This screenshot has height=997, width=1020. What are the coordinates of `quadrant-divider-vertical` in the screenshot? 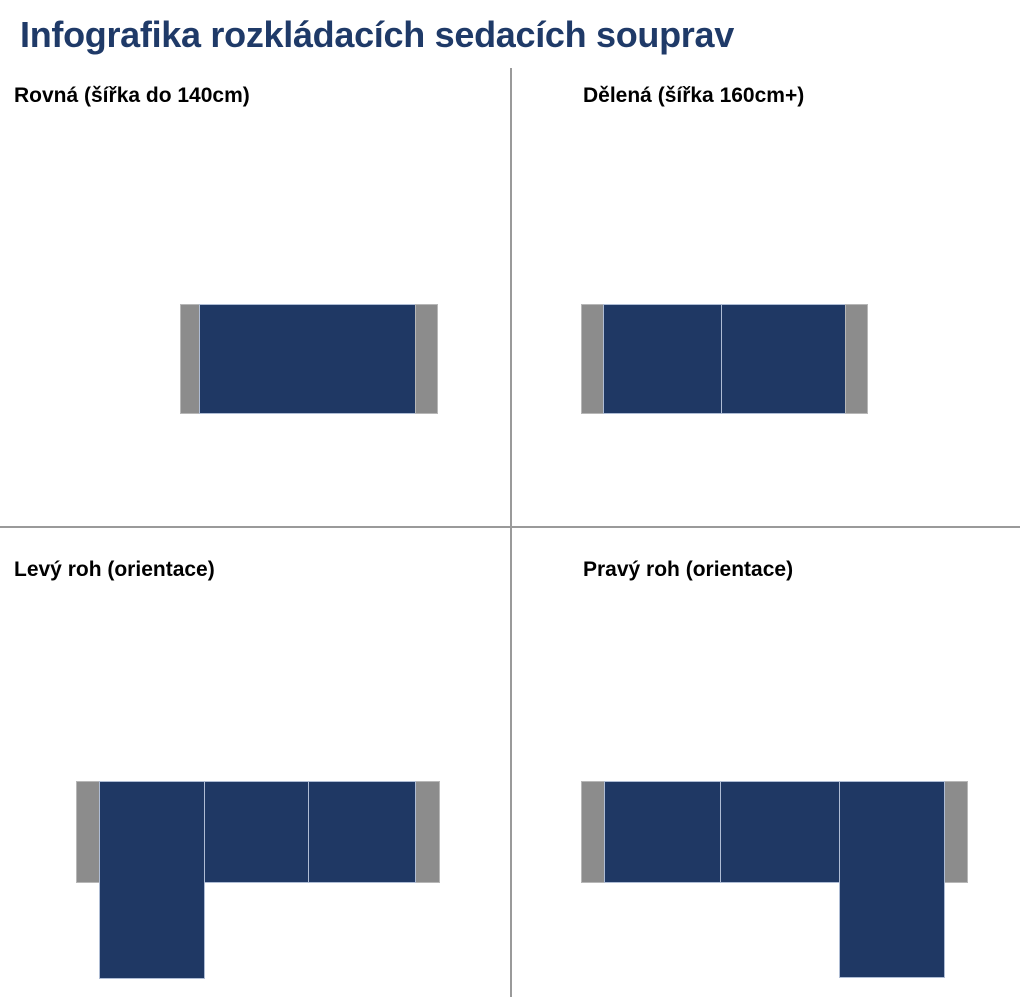 It's located at (511, 532).